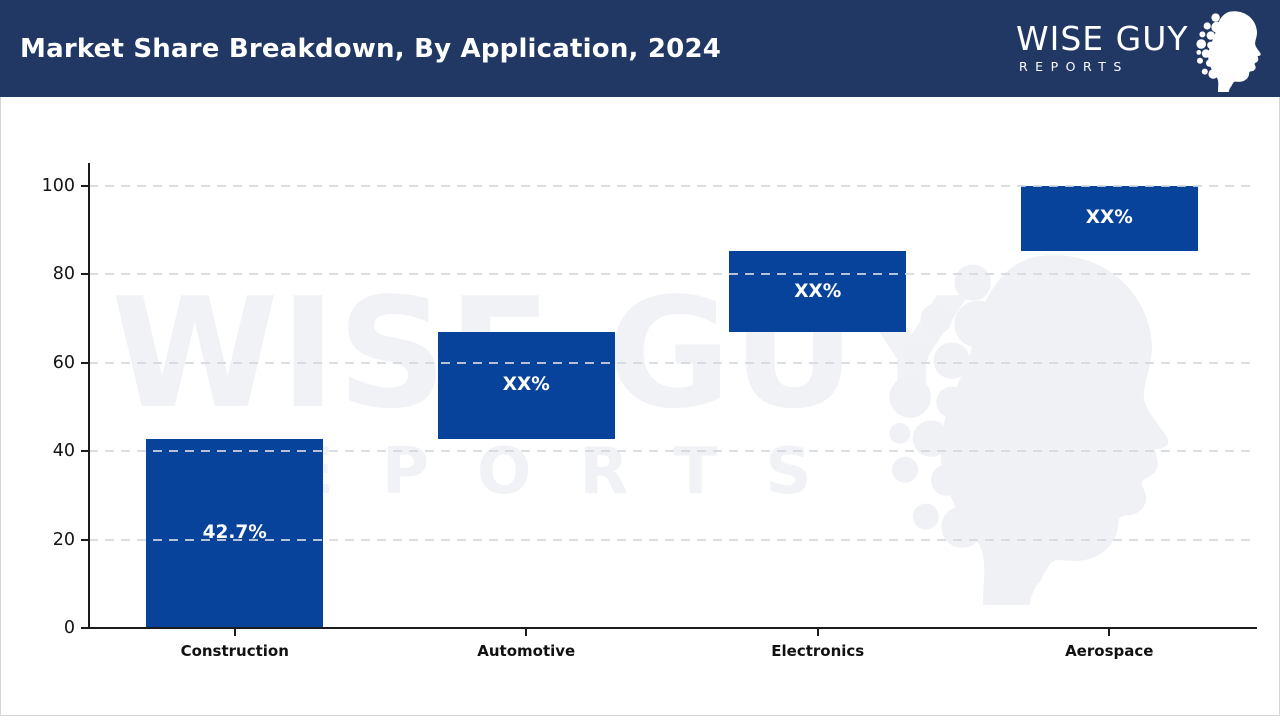  I want to click on y-tick-label: 100, so click(58, 186).